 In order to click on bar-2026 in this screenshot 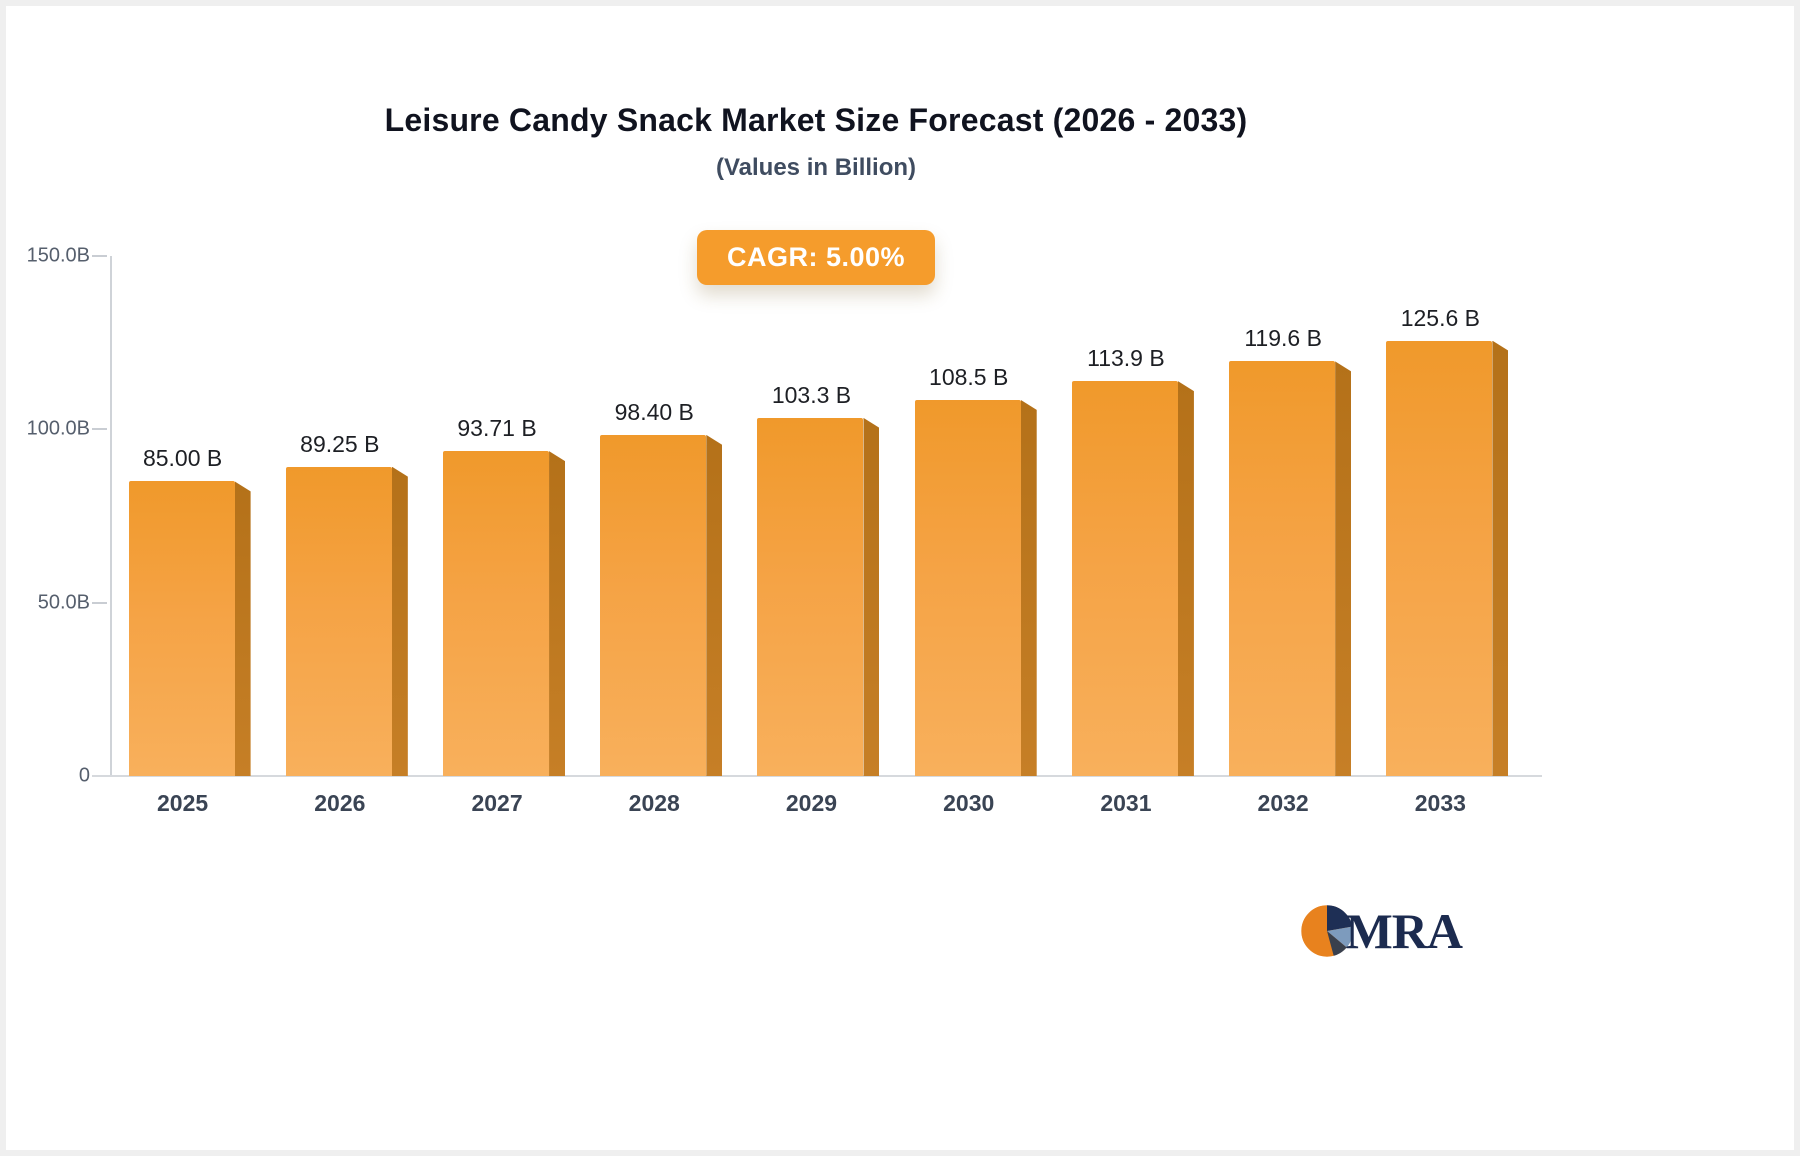, I will do `click(346, 621)`.